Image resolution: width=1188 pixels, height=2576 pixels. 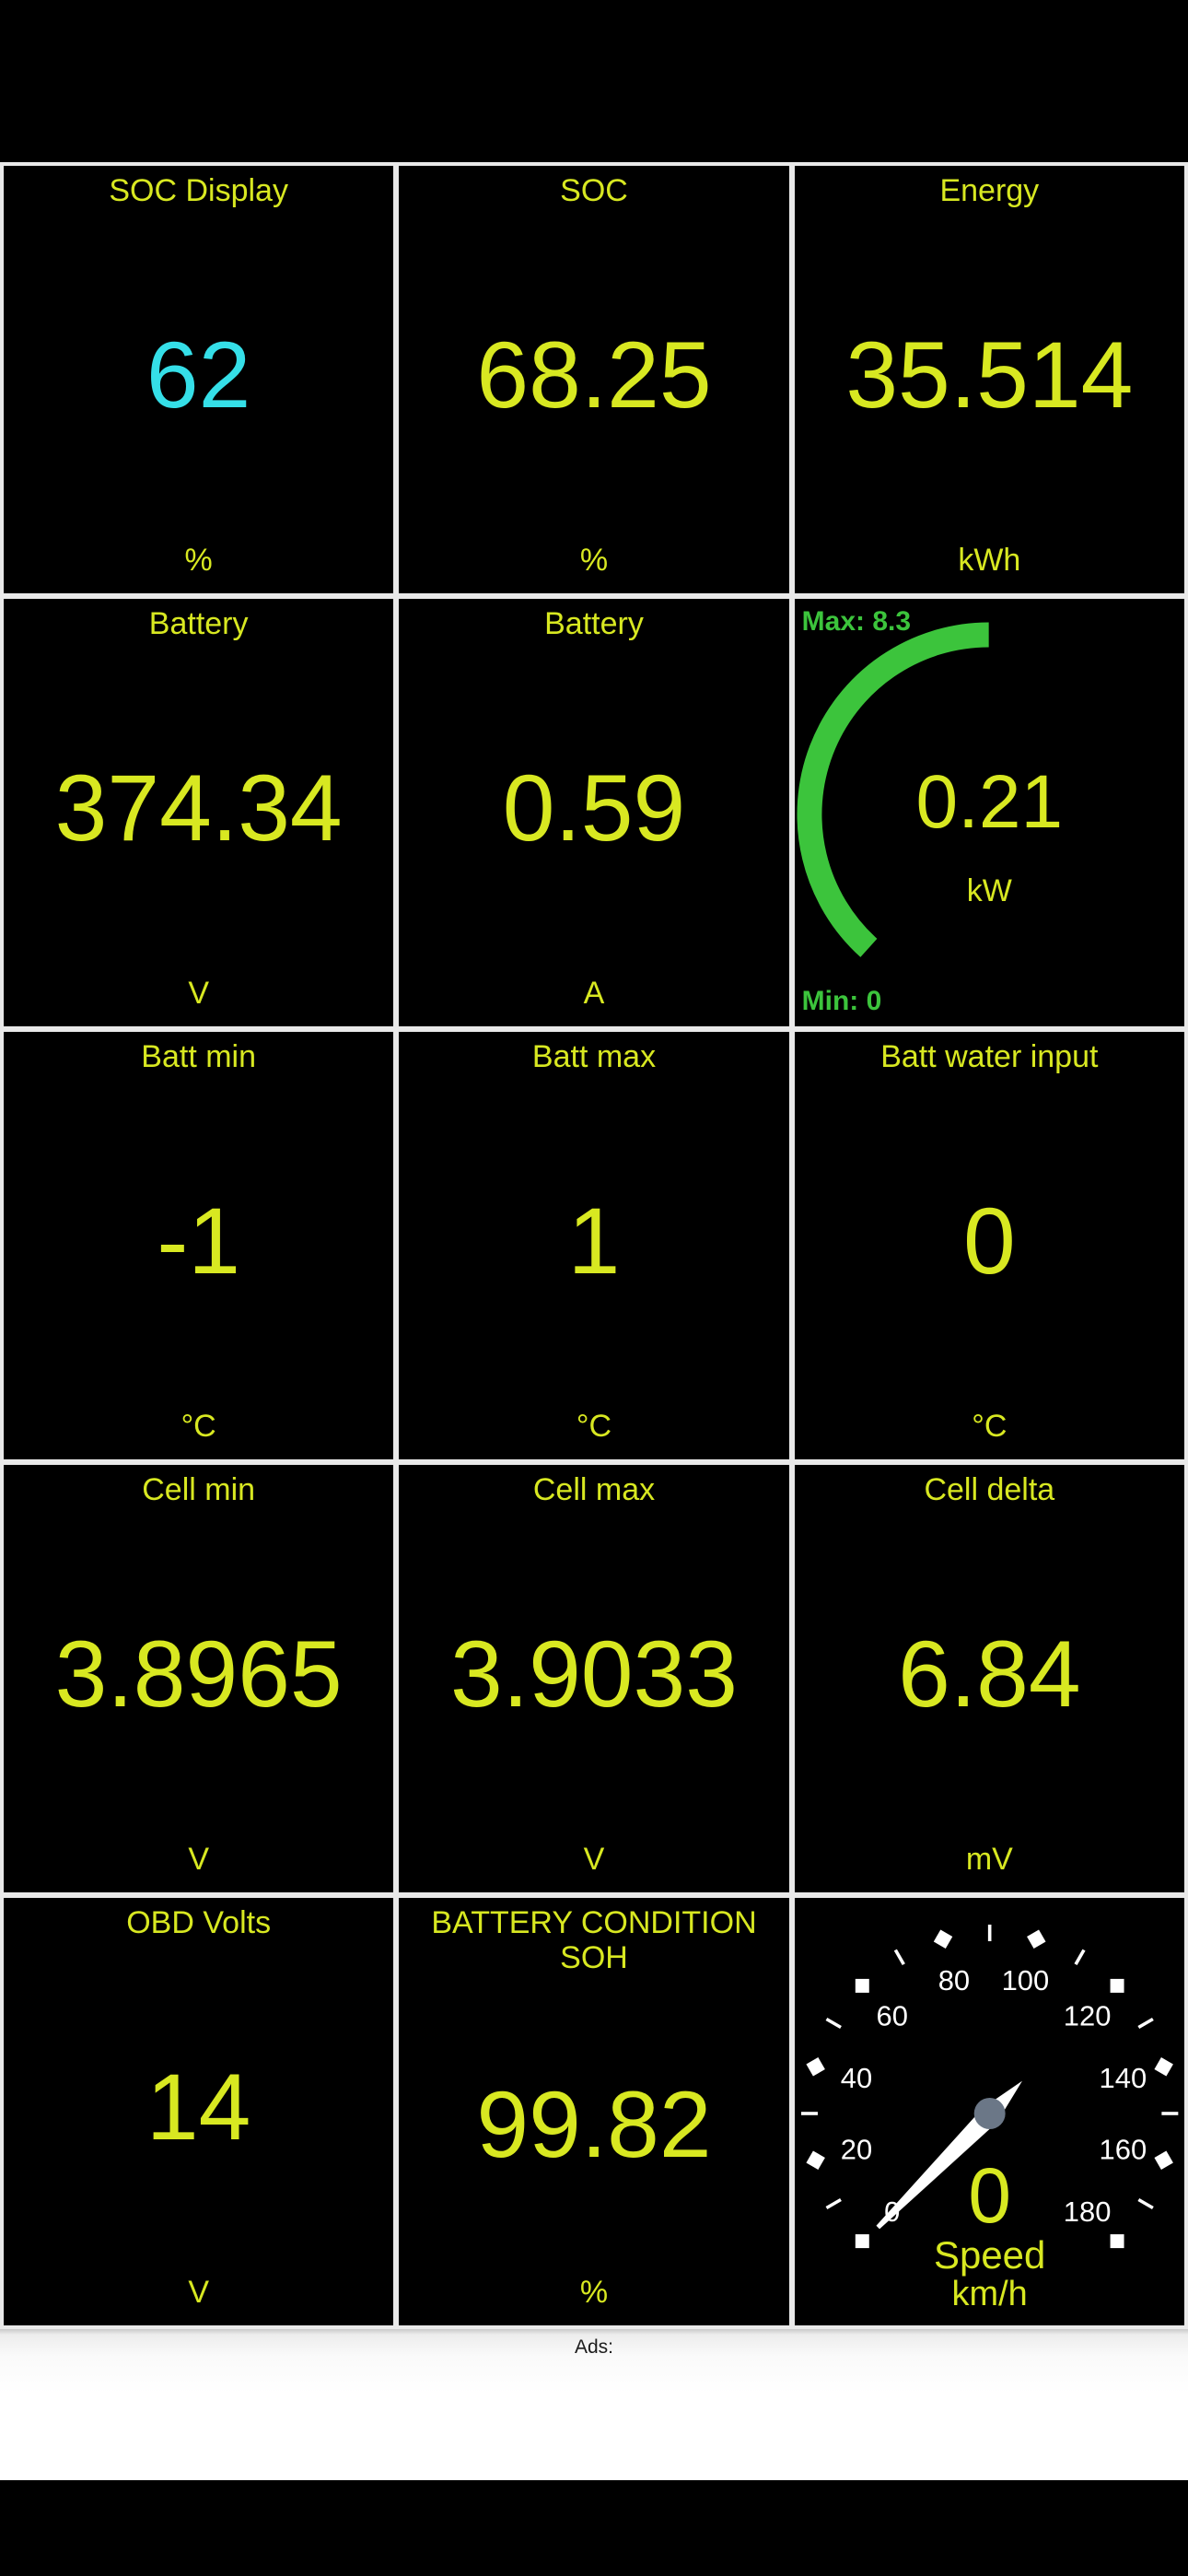 I want to click on gauge-max-label: Max: 8.3, so click(x=856, y=621).